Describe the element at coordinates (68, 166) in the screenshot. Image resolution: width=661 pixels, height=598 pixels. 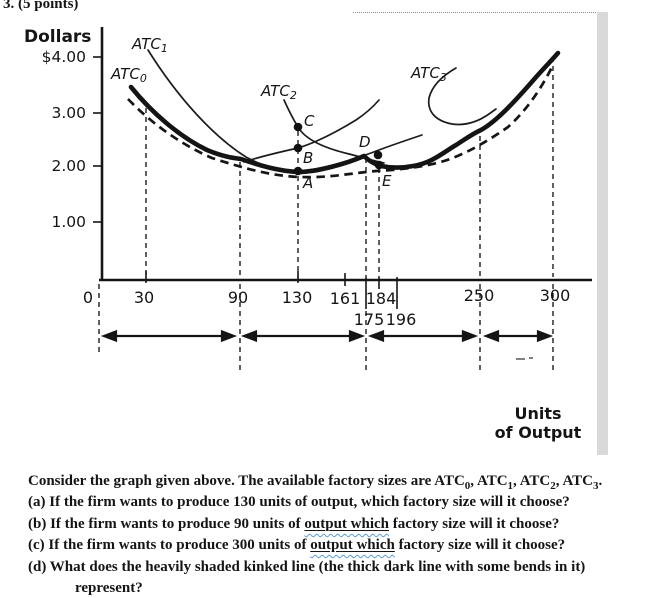
I see `y-tick-label-2: 2.00` at that location.